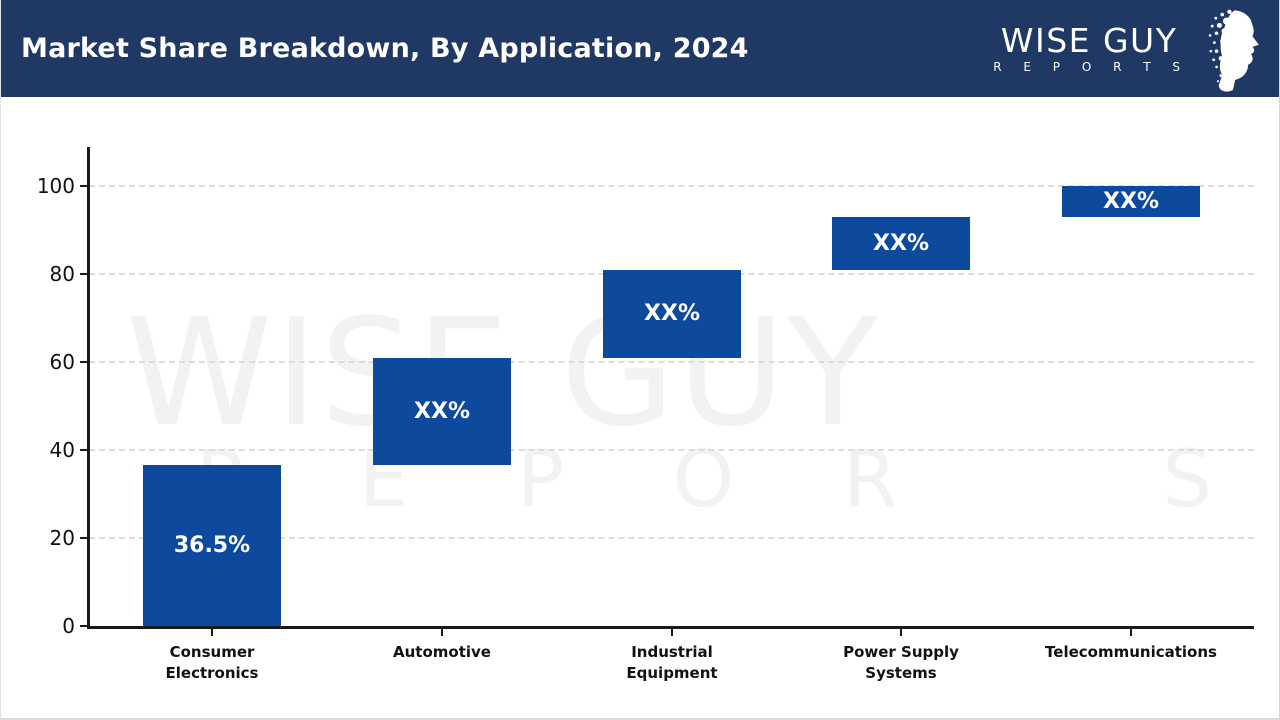 This screenshot has height=720, width=1280. Describe the element at coordinates (1233, 50) in the screenshot. I see `dotted-face-icon` at that location.